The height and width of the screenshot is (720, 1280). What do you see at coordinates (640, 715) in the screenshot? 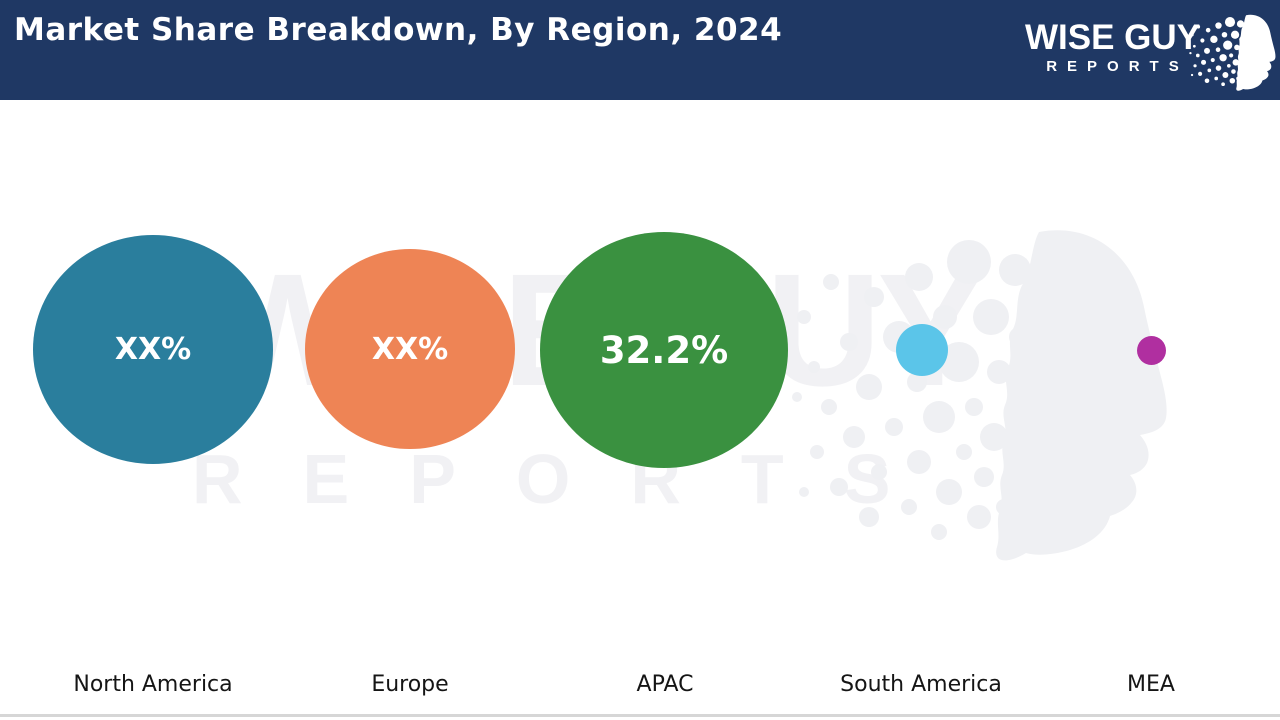
I see `bottom-divider` at bounding box center [640, 715].